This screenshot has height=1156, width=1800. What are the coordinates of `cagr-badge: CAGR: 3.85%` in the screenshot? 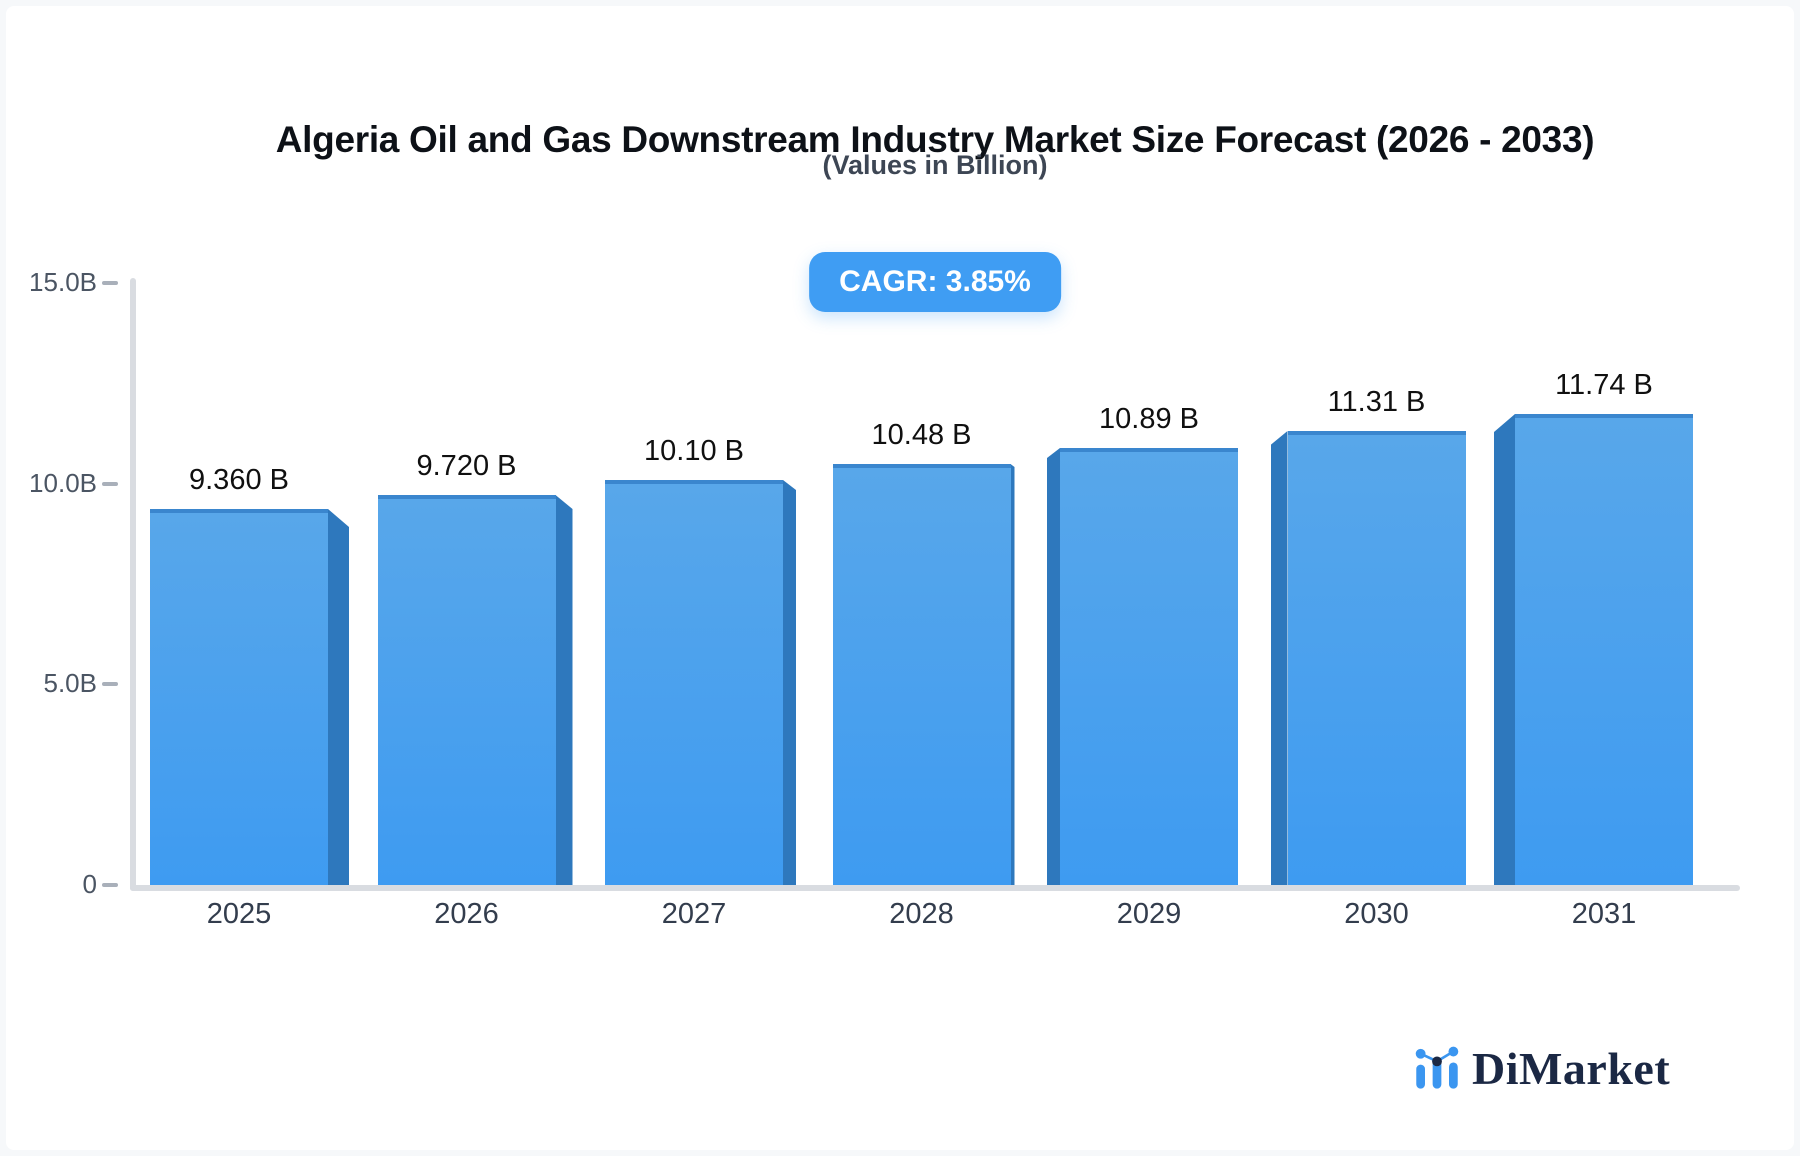 It's located at (935, 282).